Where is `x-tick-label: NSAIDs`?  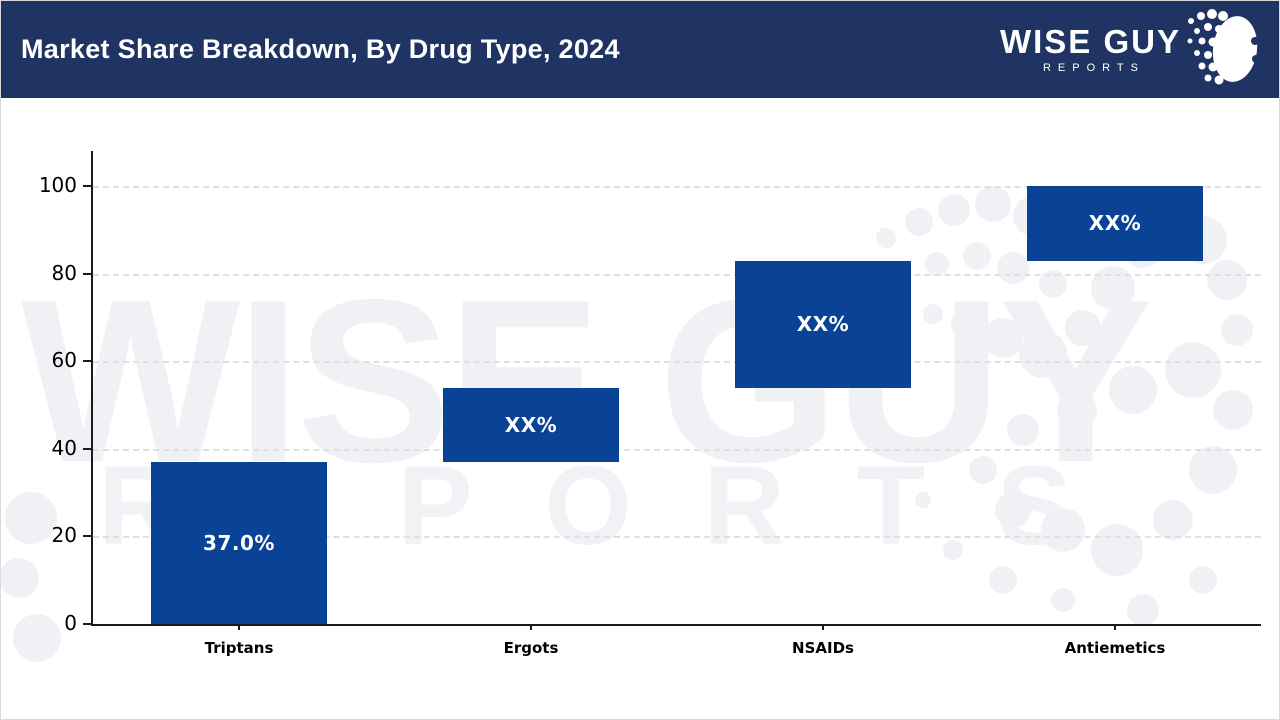 x-tick-label: NSAIDs is located at coordinates (823, 648).